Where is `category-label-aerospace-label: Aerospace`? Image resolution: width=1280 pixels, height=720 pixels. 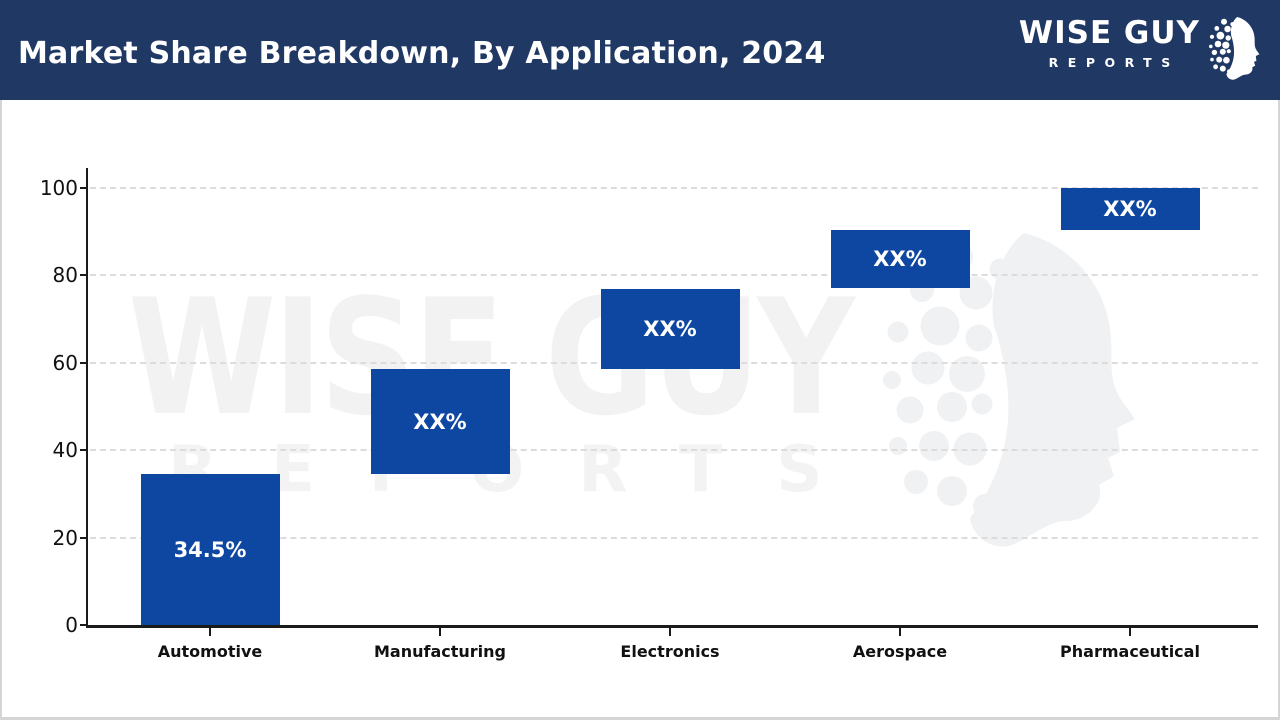 category-label-aerospace-label: Aerospace is located at coordinates (900, 651).